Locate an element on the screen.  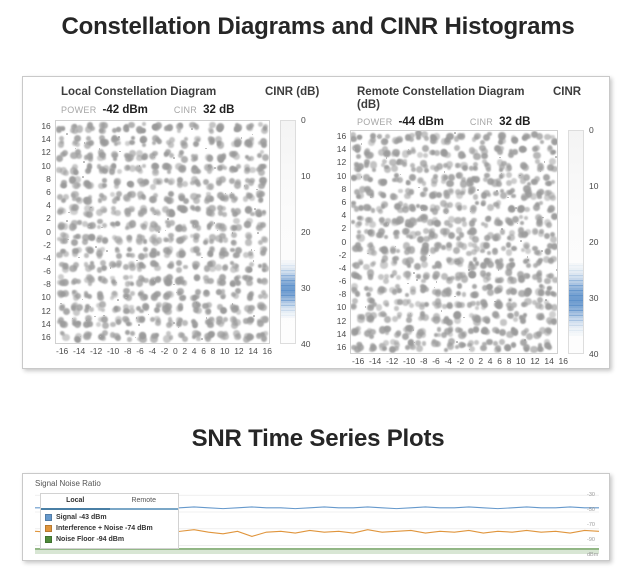
snr-legend-item: Interference + Noise -74 dBm is located at coordinates (110, 528).